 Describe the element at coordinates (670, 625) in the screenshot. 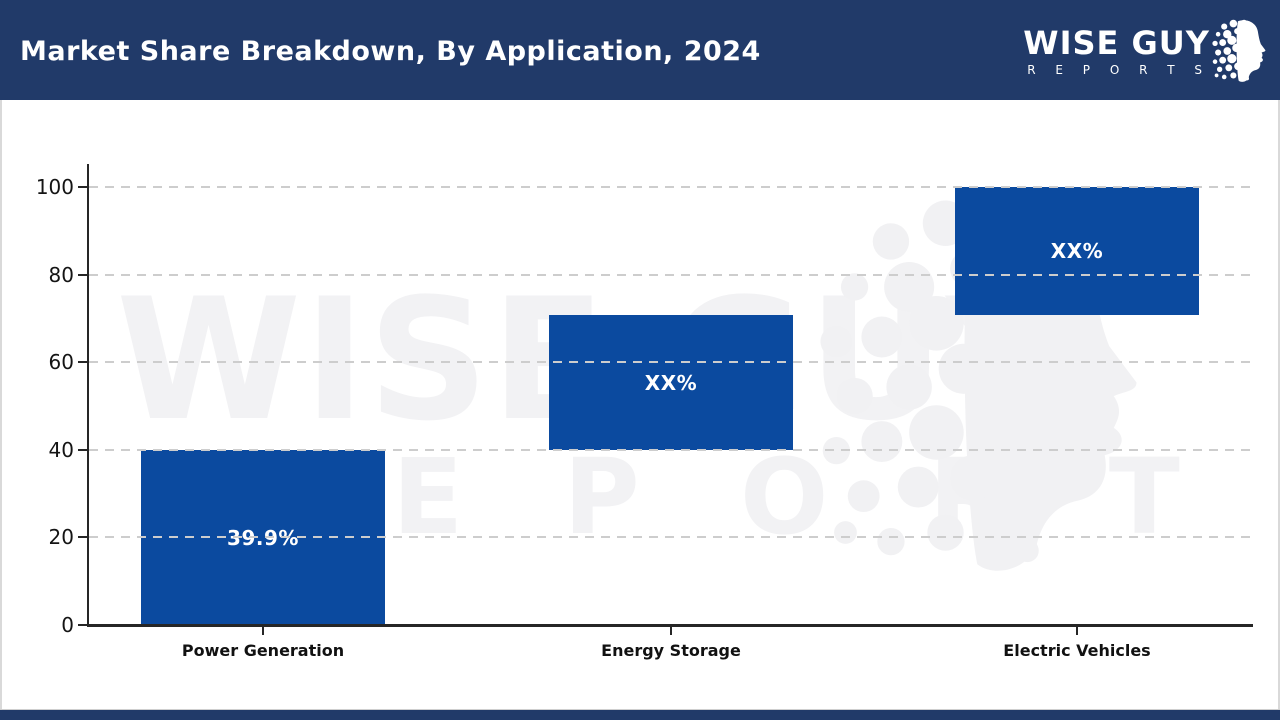

I see `x-axis-spine` at that location.